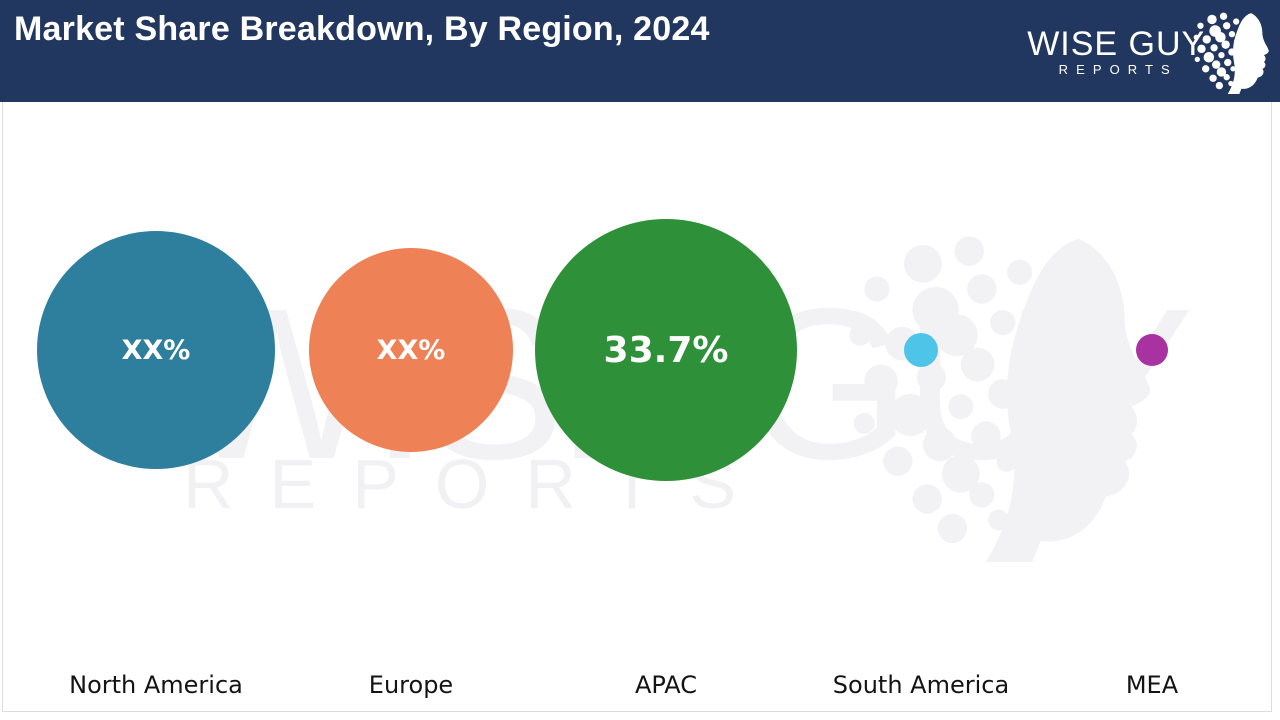 The width and height of the screenshot is (1280, 720). Describe the element at coordinates (921, 685) in the screenshot. I see `category-label-south-america: South America` at that location.